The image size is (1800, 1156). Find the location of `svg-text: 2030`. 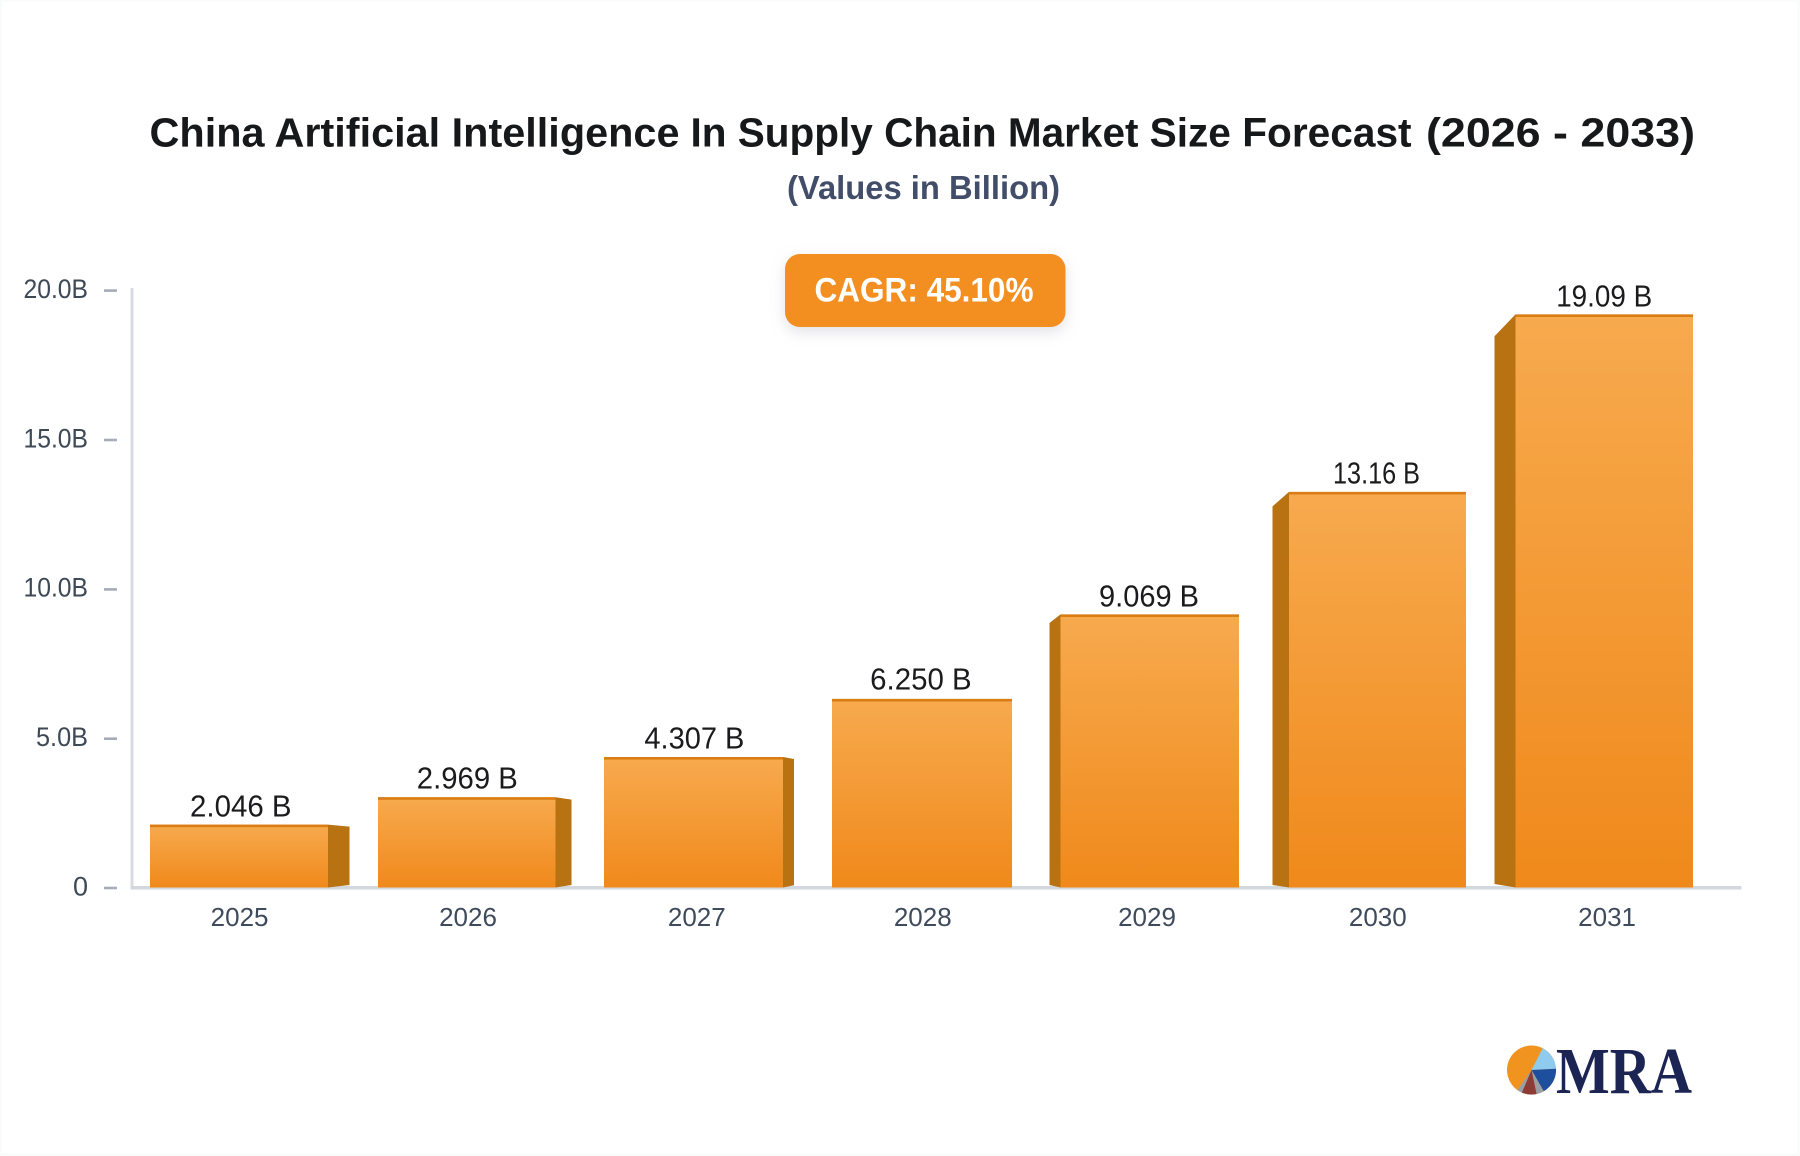

svg-text: 2030 is located at coordinates (1378, 917).